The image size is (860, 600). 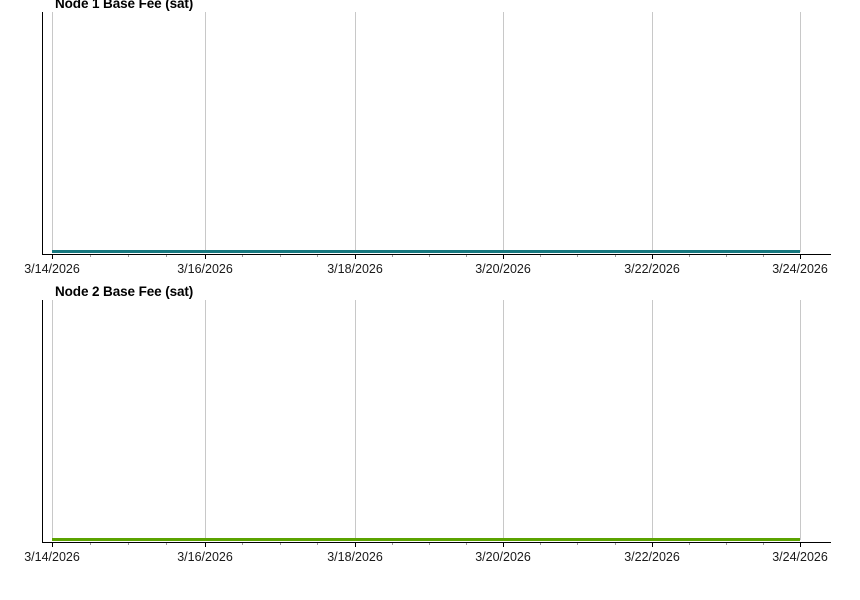 What do you see at coordinates (205, 557) in the screenshot?
I see `x-axis-label-node-2-1: 3/16/2026` at bounding box center [205, 557].